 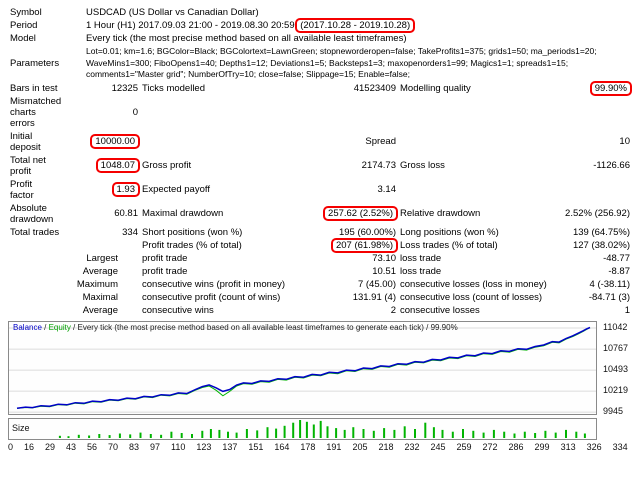 I want to click on bars-label: Bars in test, so click(x=34, y=88).